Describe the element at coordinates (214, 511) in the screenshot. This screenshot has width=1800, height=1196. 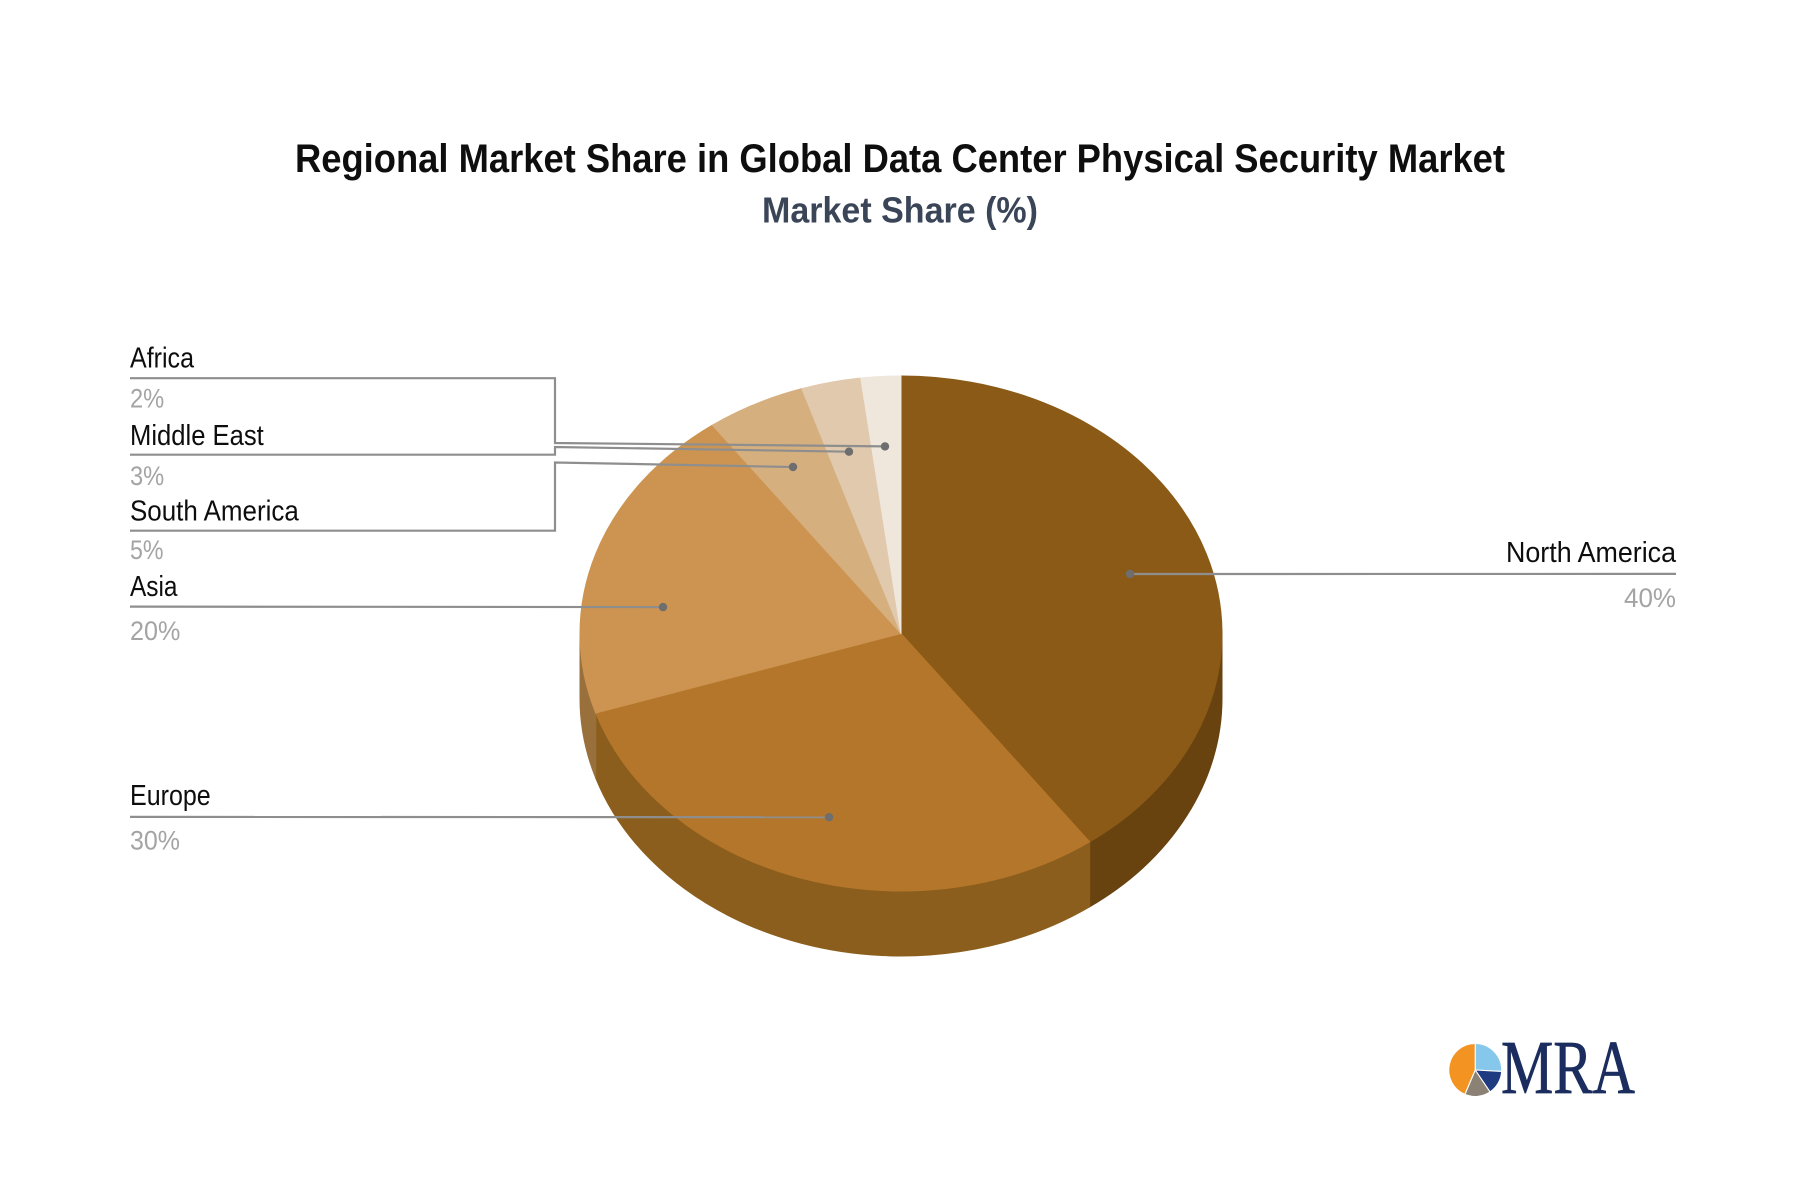
I see `svg-text: South America` at that location.